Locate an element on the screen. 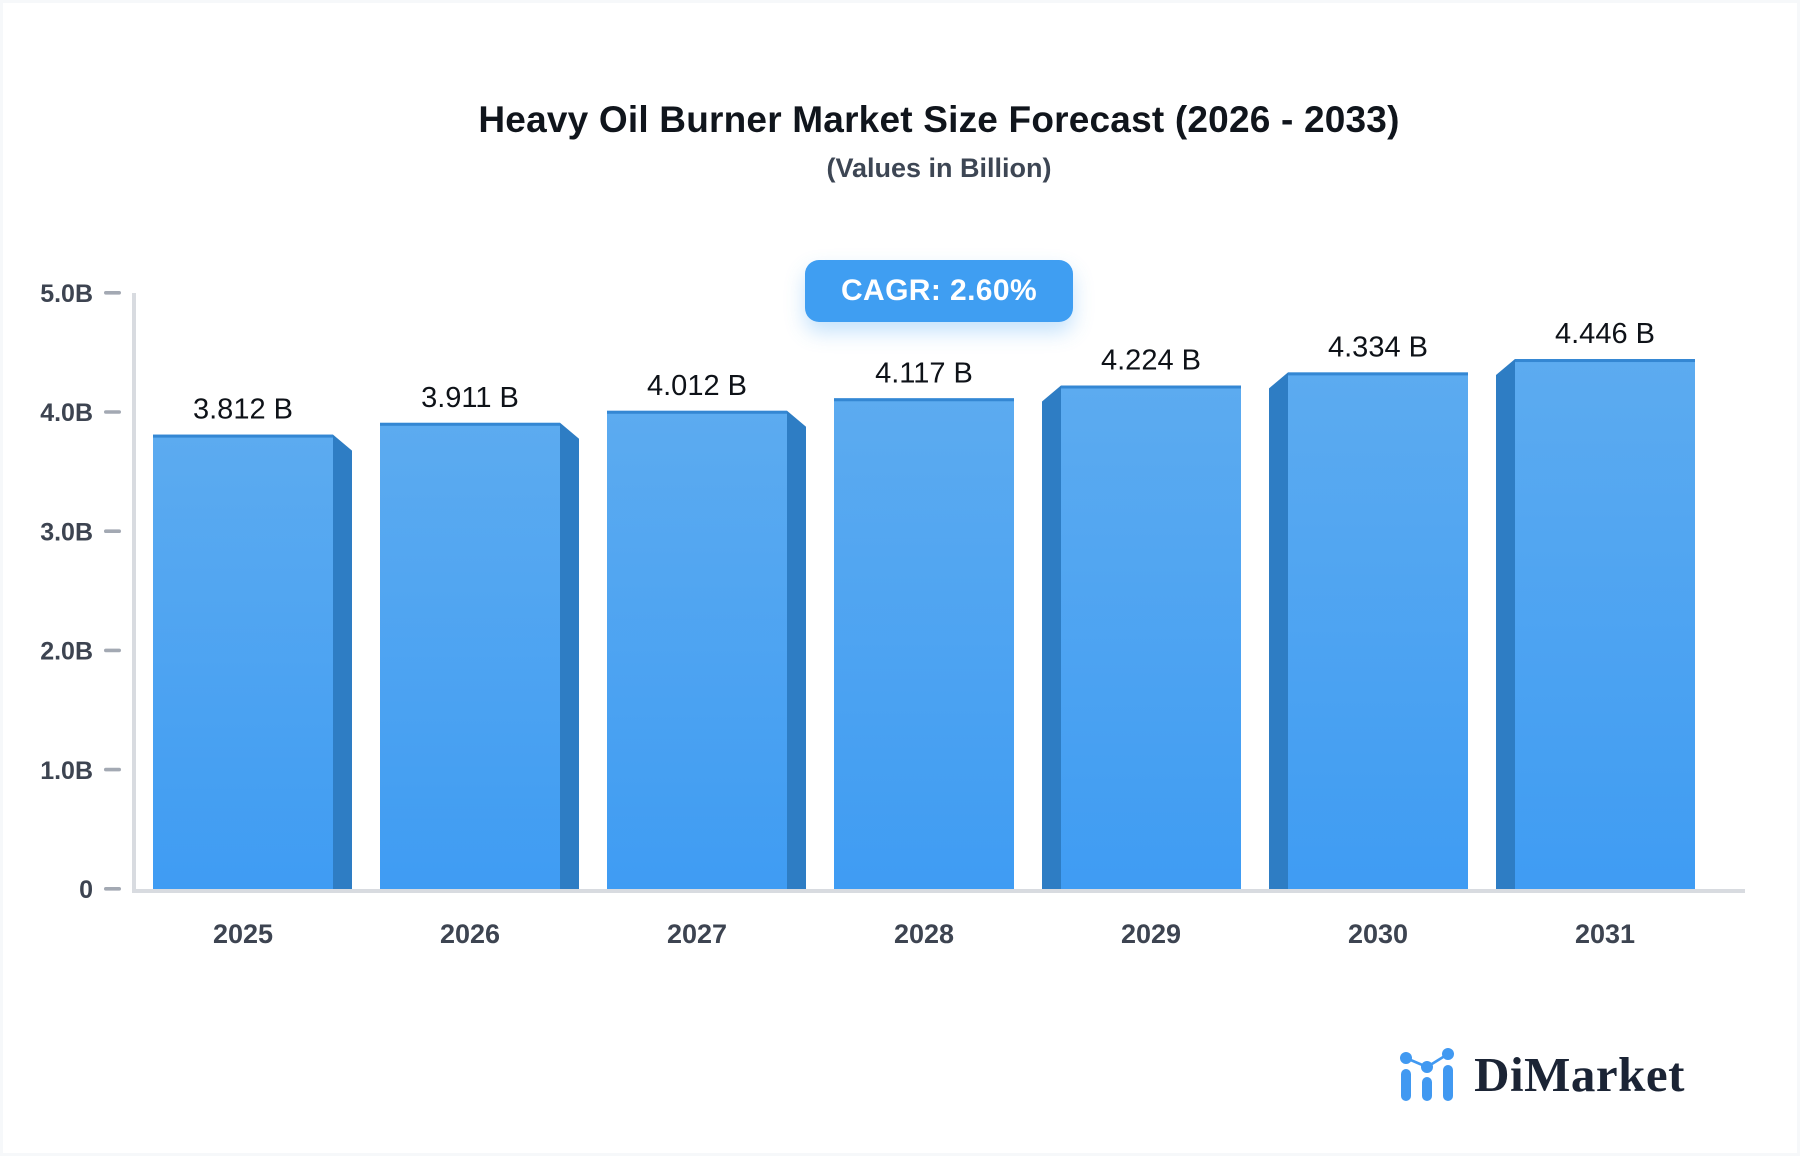 The image size is (1800, 1156). bar-group: 4.012 B 2027 is located at coordinates (706, 659).